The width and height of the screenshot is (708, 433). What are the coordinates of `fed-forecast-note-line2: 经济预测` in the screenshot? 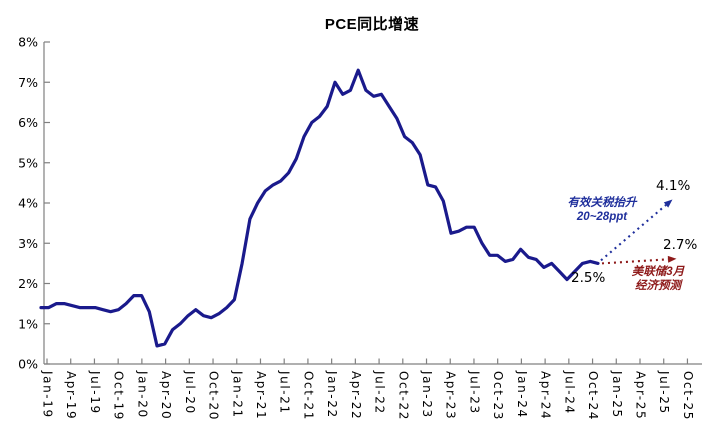 It's located at (658, 286).